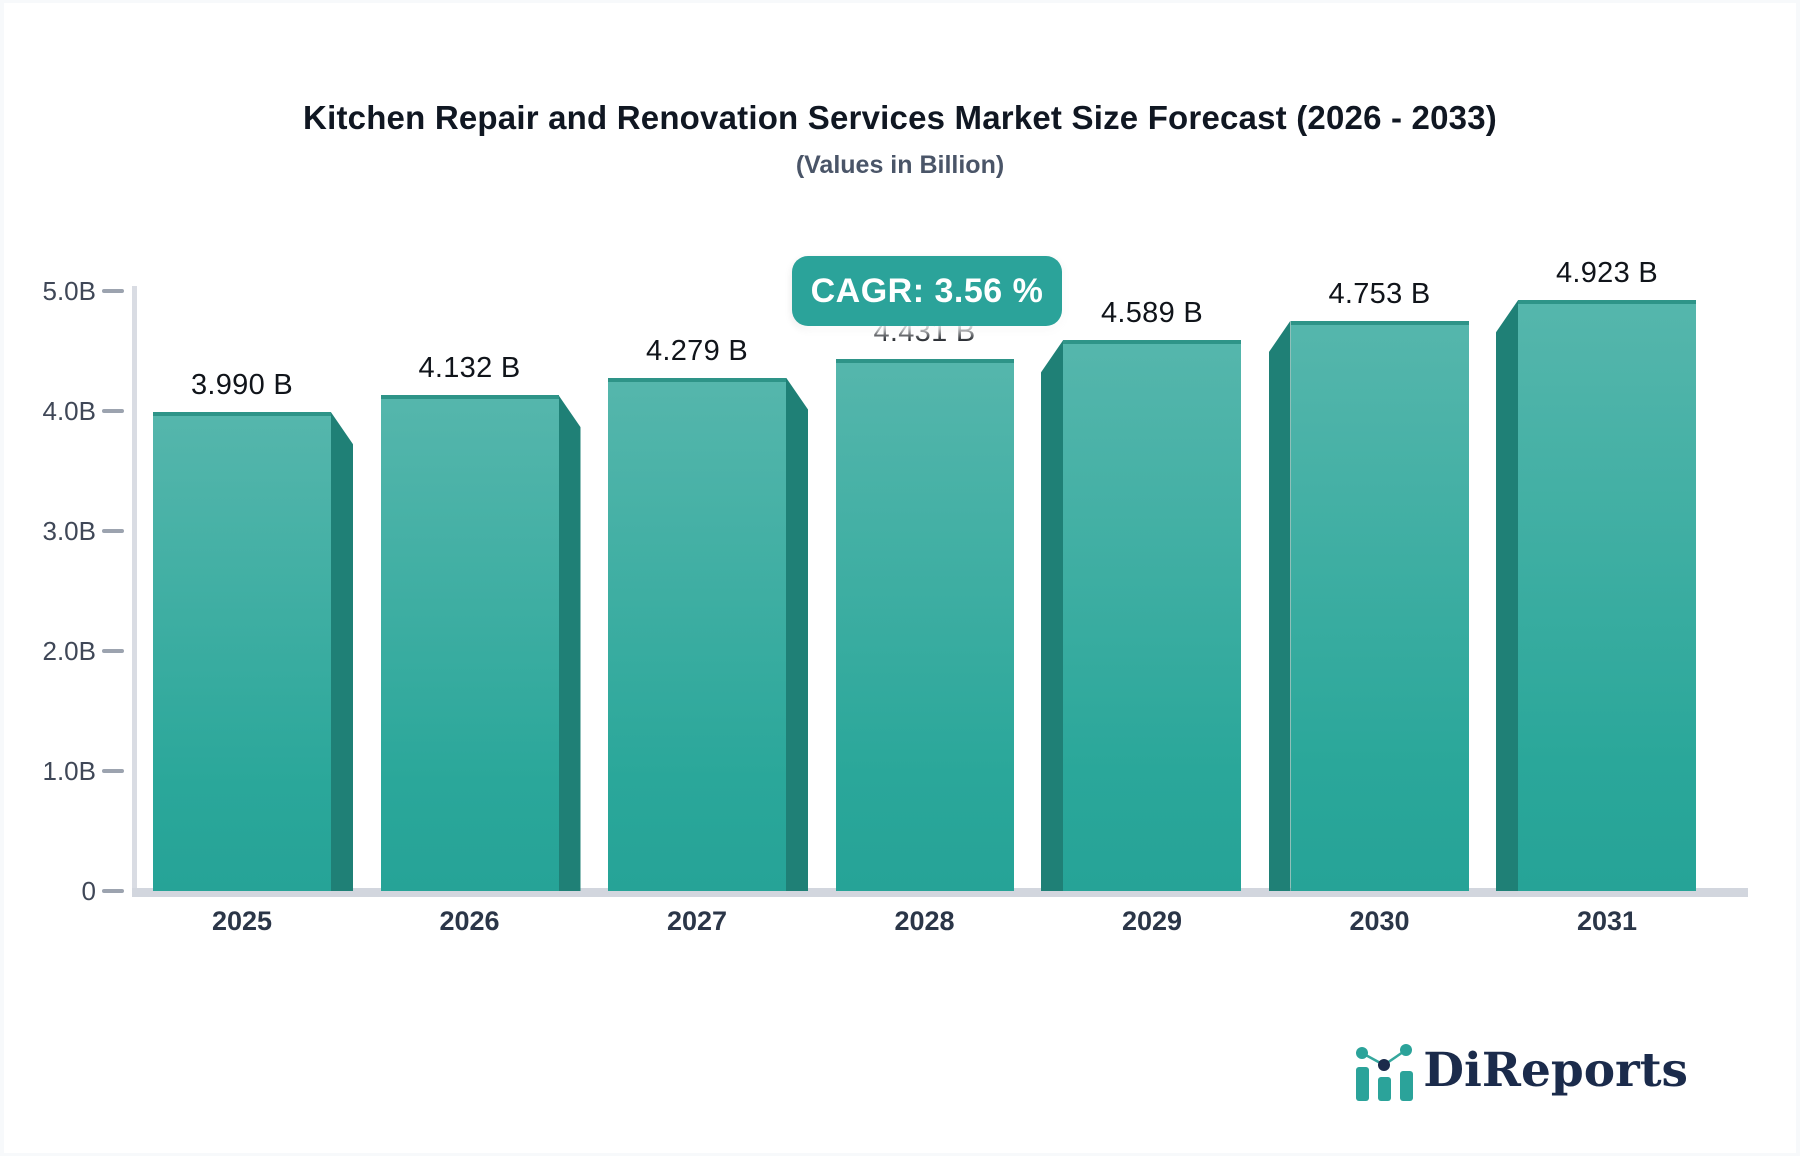  I want to click on x-tick-label-2027: 2027, so click(697, 921).